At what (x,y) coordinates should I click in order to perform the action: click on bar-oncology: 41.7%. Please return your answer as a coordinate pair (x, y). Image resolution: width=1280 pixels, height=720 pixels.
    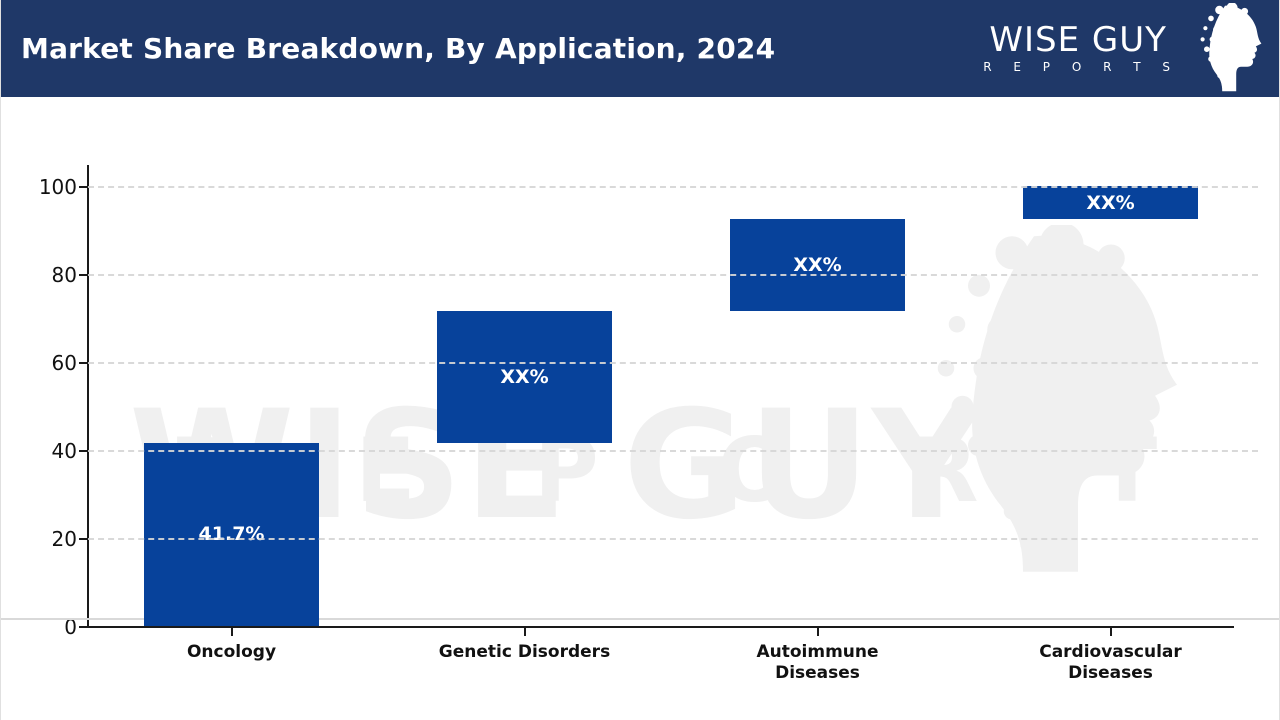
    Looking at the image, I should click on (231, 534).